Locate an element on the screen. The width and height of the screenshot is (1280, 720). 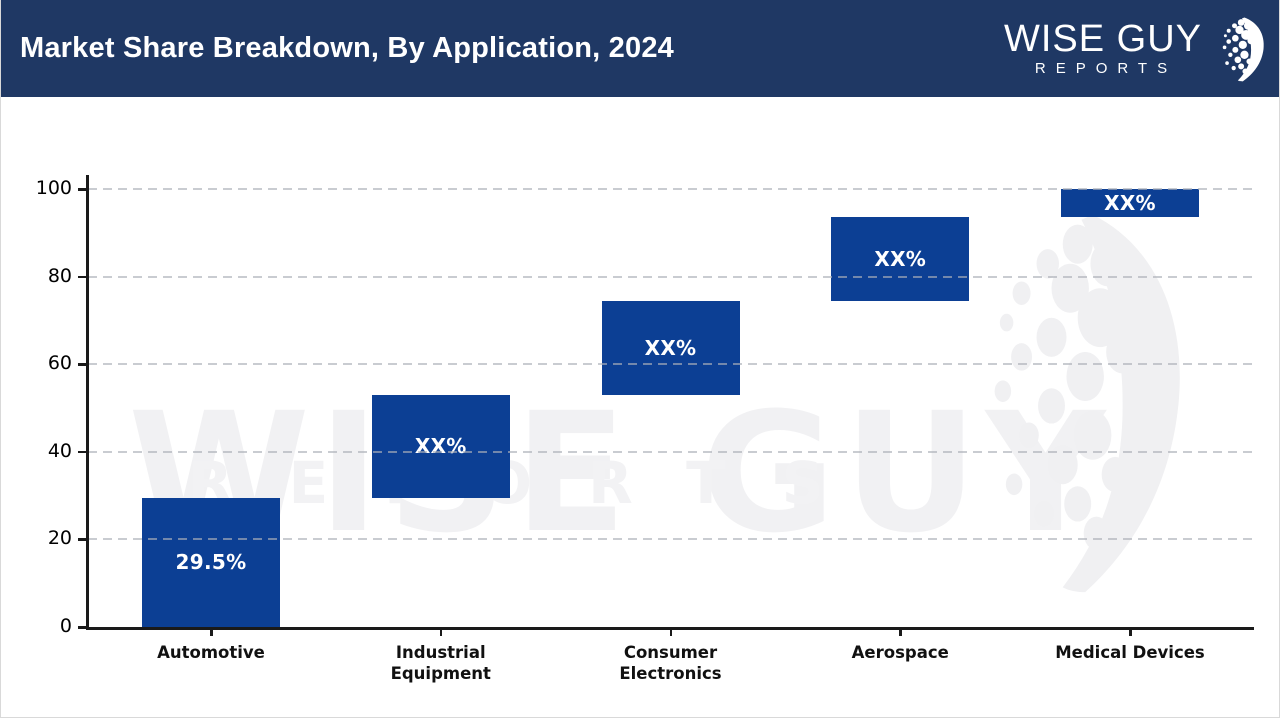
bar-value-label: 29.5% is located at coordinates (211, 562).